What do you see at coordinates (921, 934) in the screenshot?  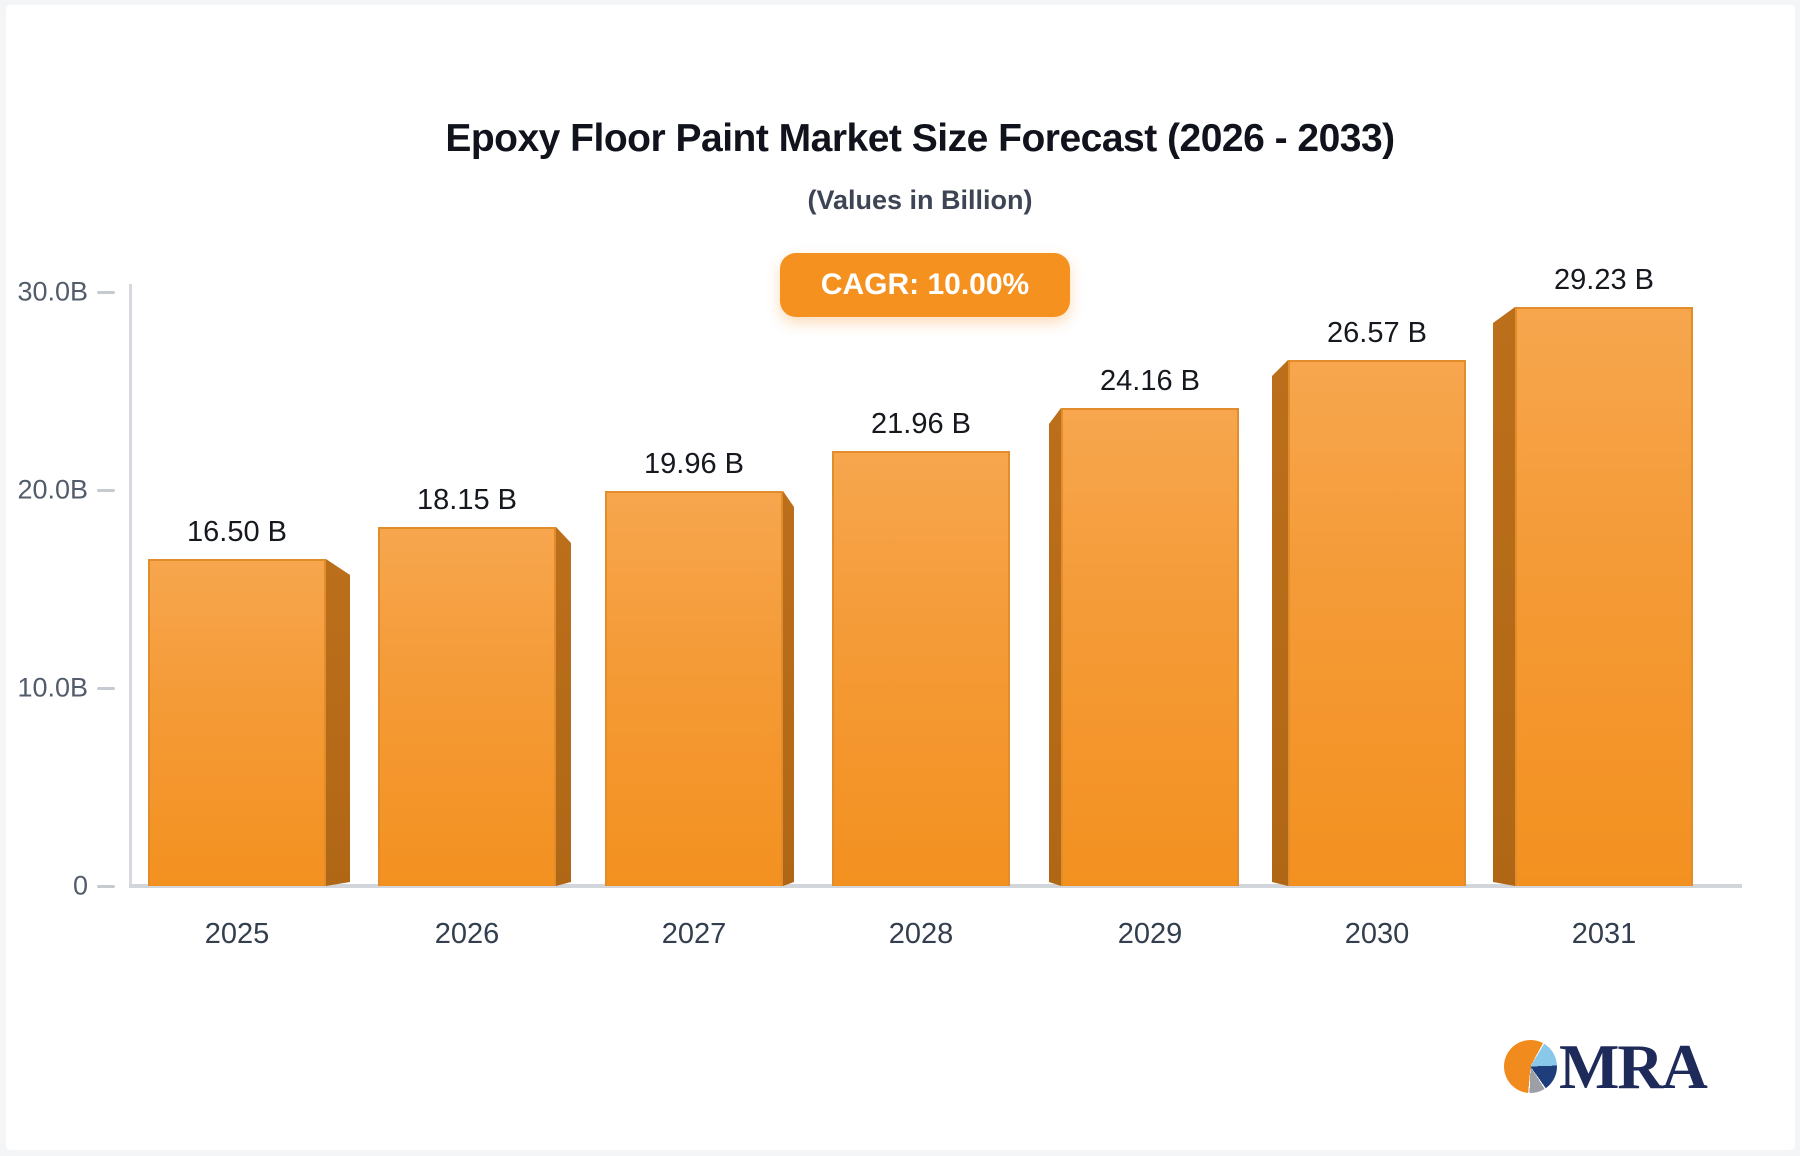 I see `x-axis-label: 2028` at bounding box center [921, 934].